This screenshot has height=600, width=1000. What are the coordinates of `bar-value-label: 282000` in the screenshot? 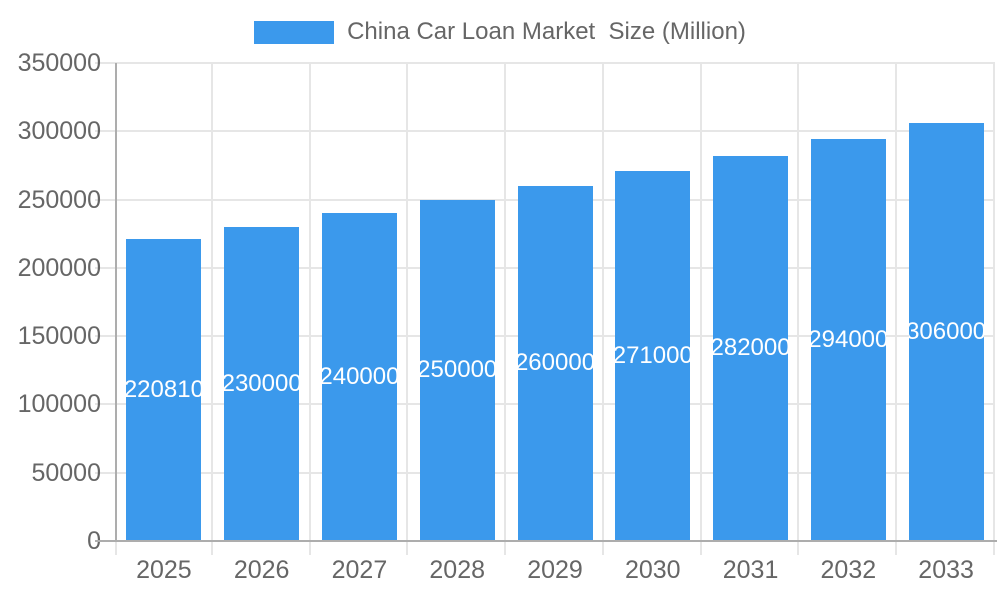 It's located at (751, 348).